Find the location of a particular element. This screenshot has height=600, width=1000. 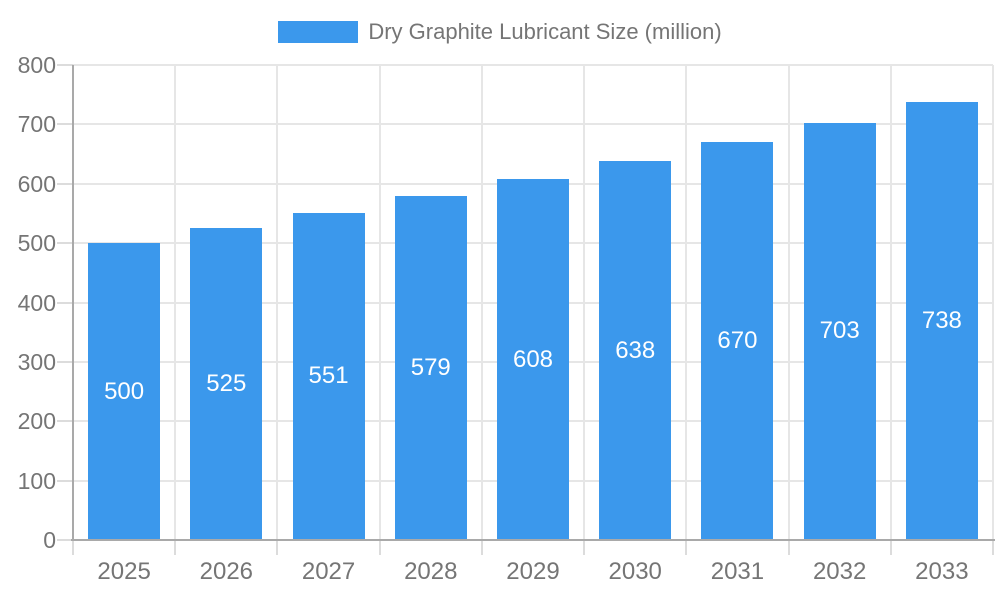

bar-value-label: 638 is located at coordinates (635, 350).